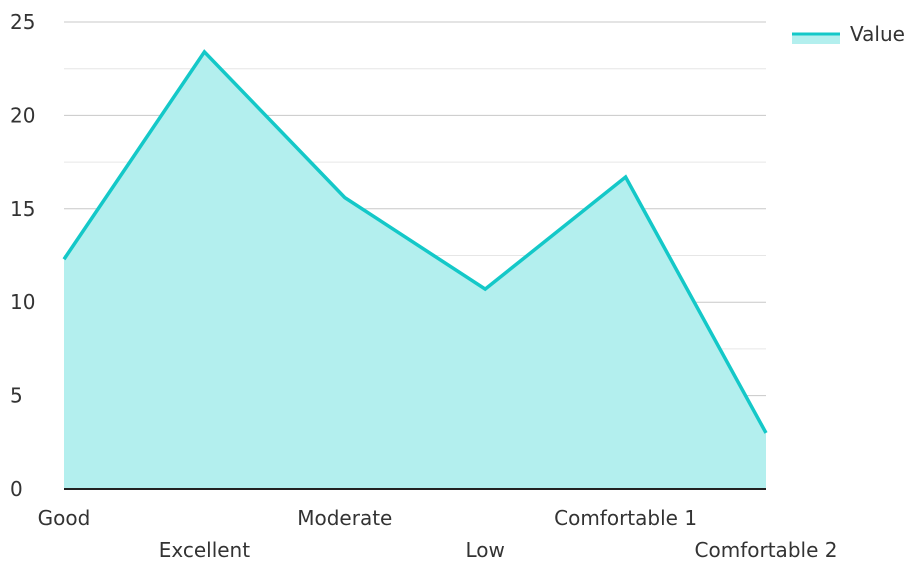 This screenshot has height=561, width=915. Describe the element at coordinates (22, 255) in the screenshot. I see `y-axis-ticks: 0 5 10 15 20 25` at that location.